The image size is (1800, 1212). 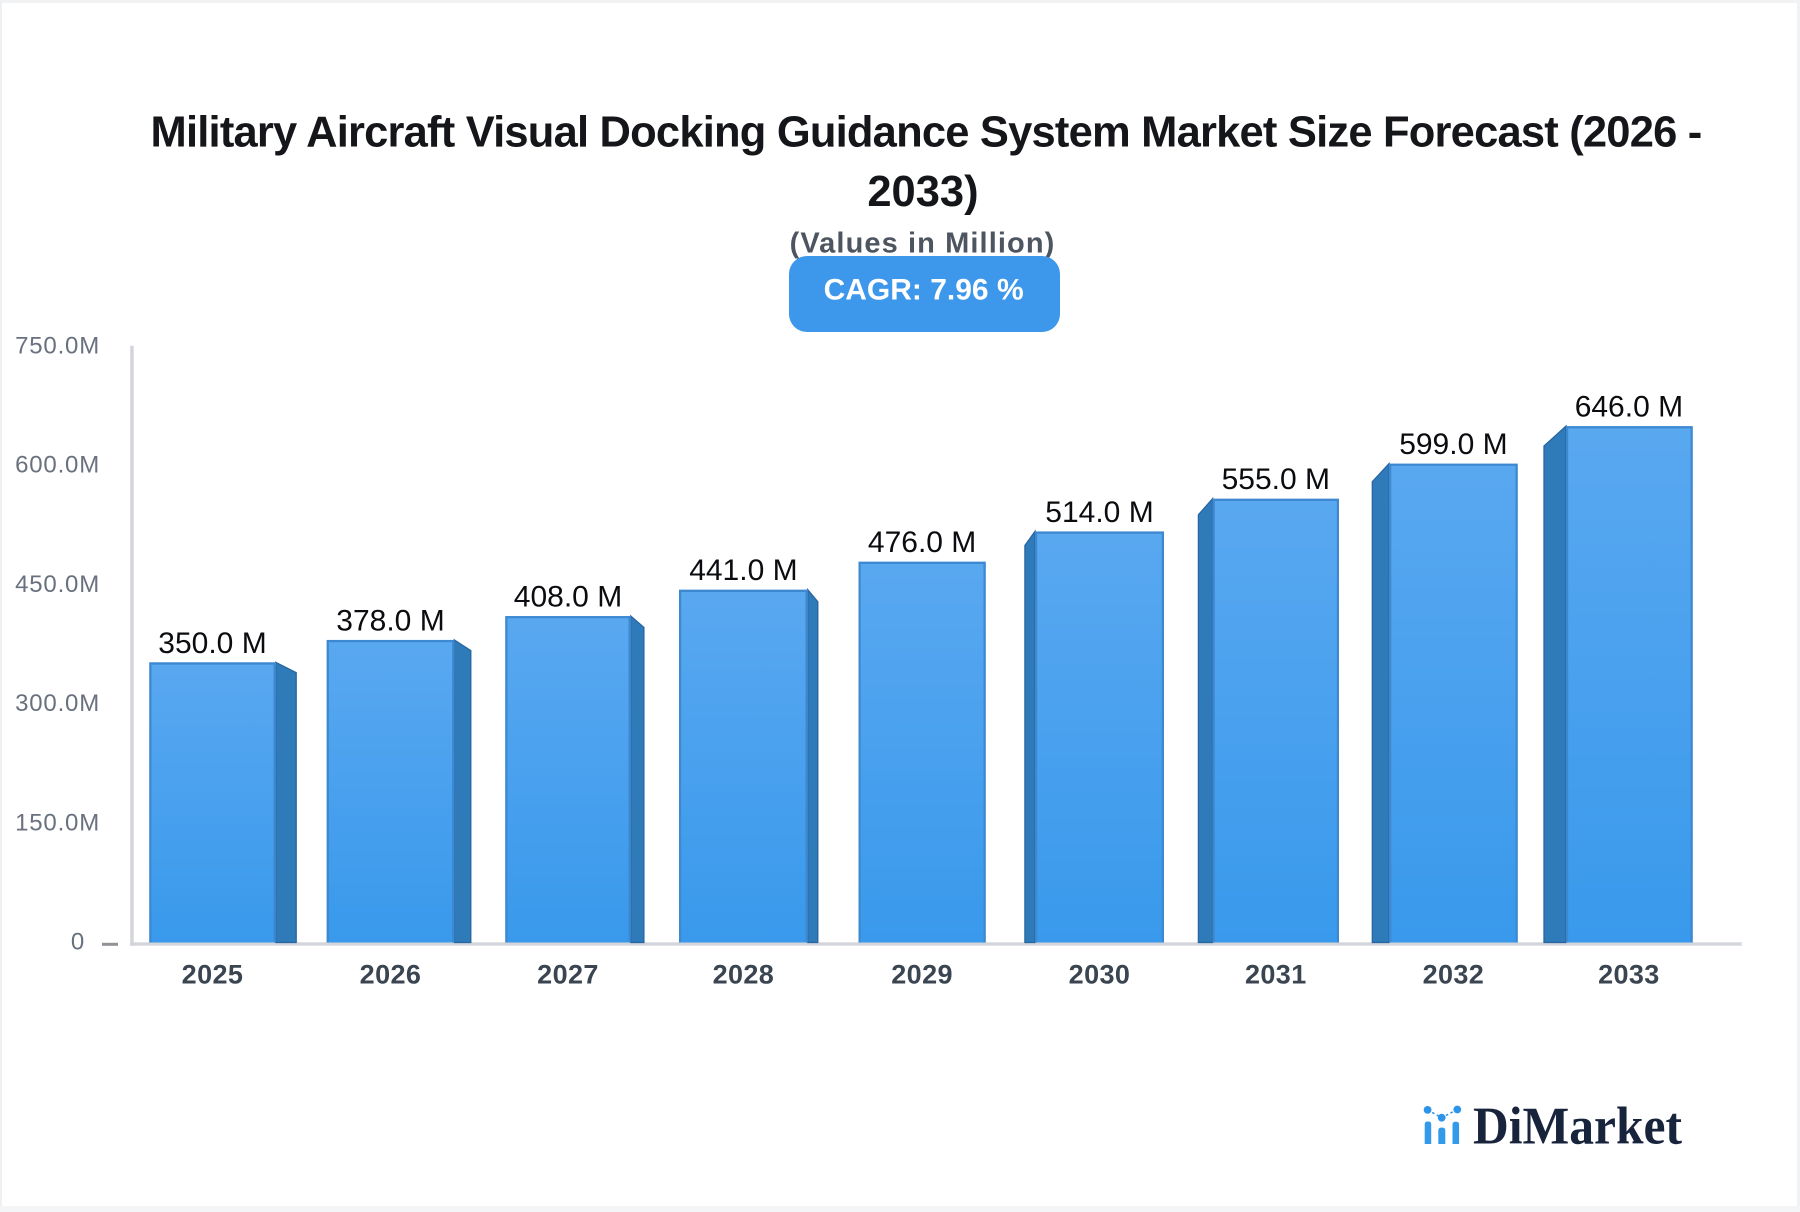 I want to click on svg-text: 350.0 M, so click(x=212, y=643).